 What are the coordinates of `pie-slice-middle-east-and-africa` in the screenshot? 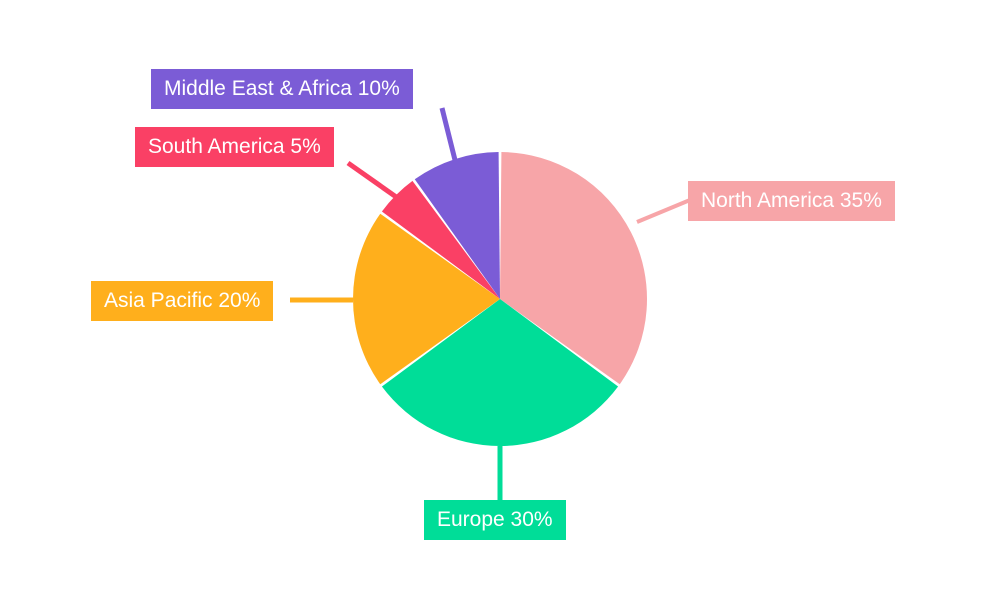 It's located at (457, 225).